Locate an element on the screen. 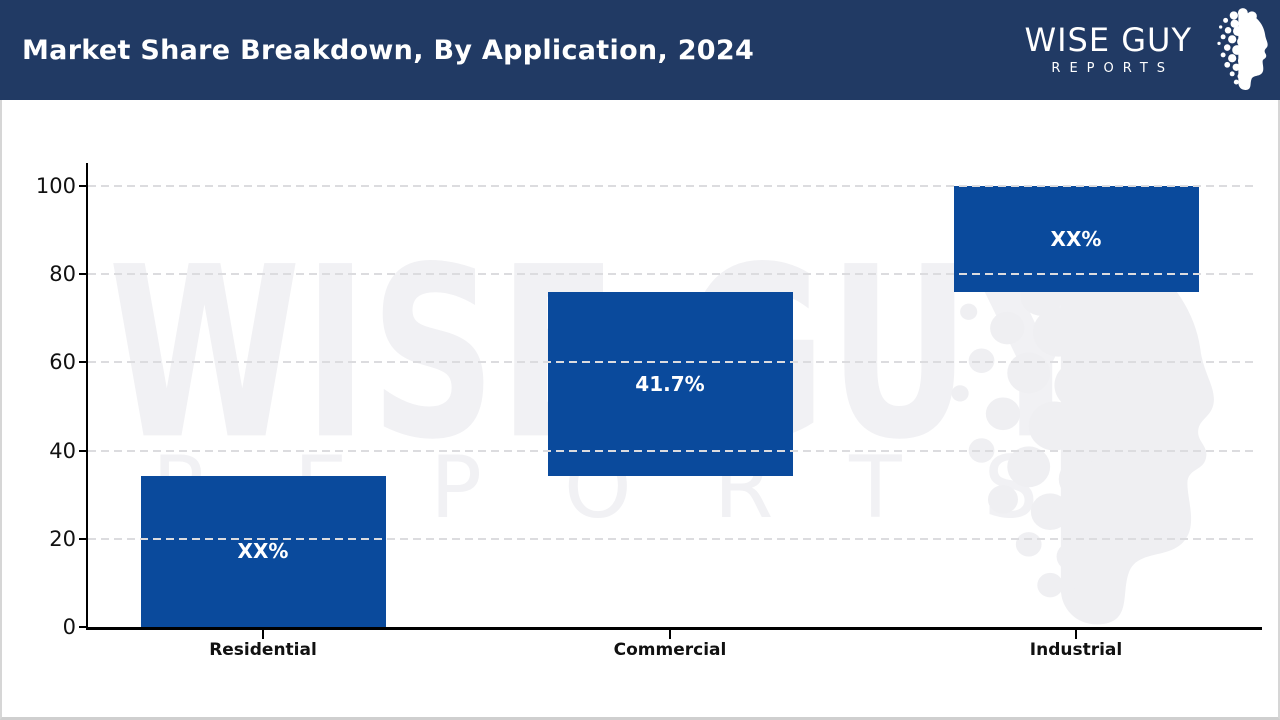 This screenshot has height=720, width=1280. logo-head-icon is located at coordinates (1242, 49).